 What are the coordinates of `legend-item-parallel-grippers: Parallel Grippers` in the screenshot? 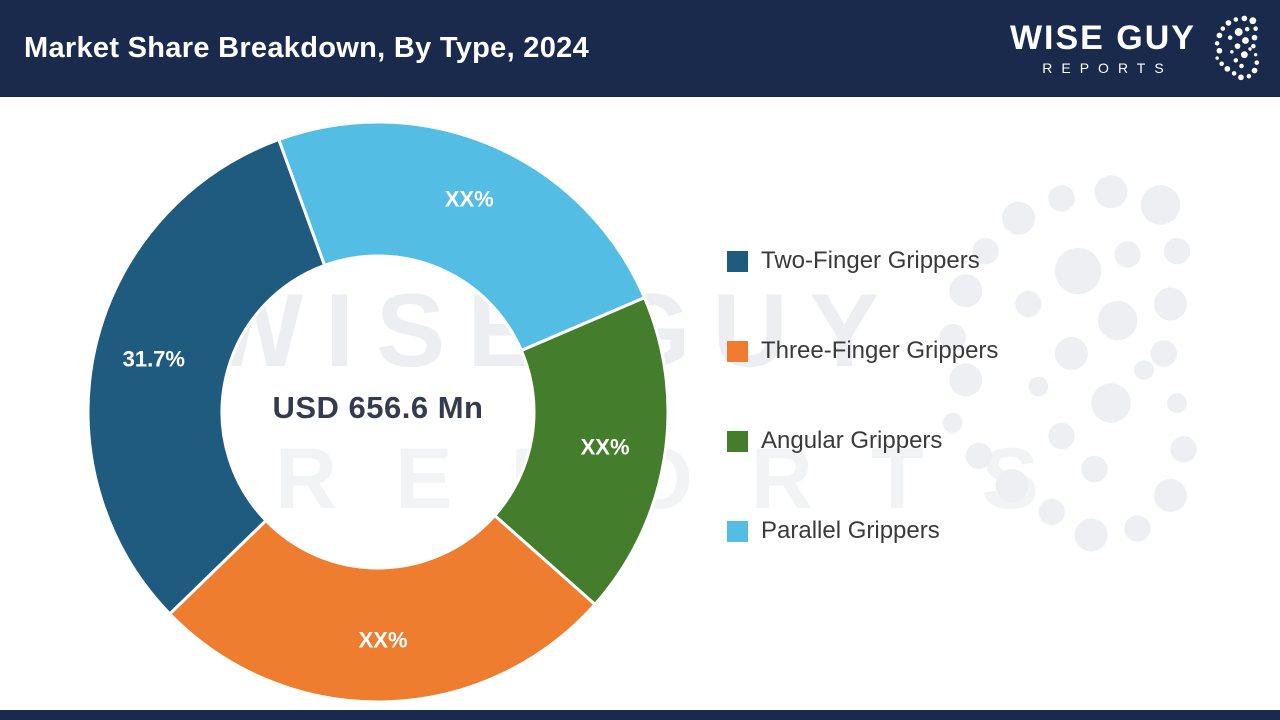 It's located at (862, 531).